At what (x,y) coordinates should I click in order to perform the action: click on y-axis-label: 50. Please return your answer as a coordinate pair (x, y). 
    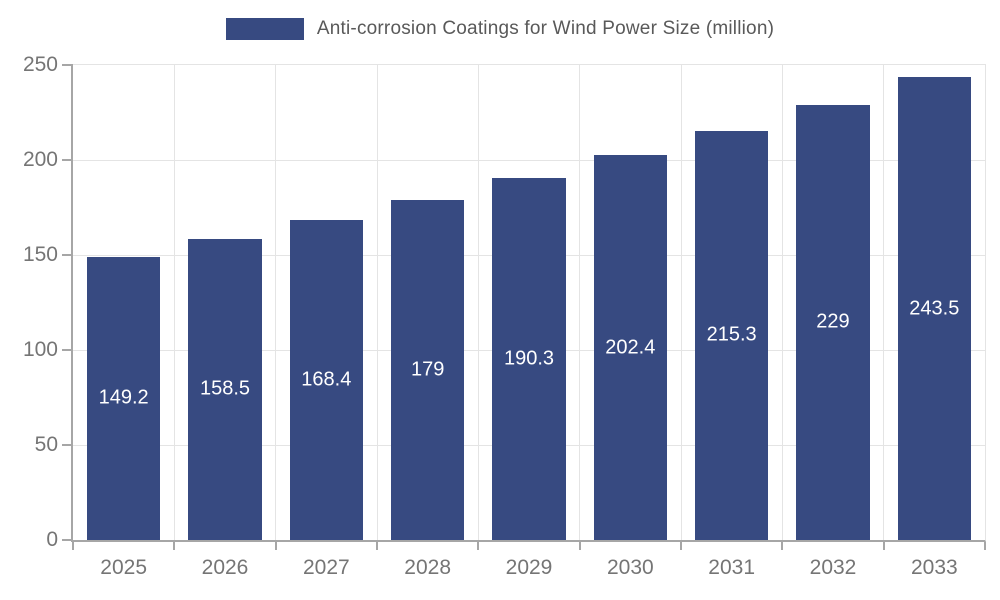
    Looking at the image, I should click on (46, 444).